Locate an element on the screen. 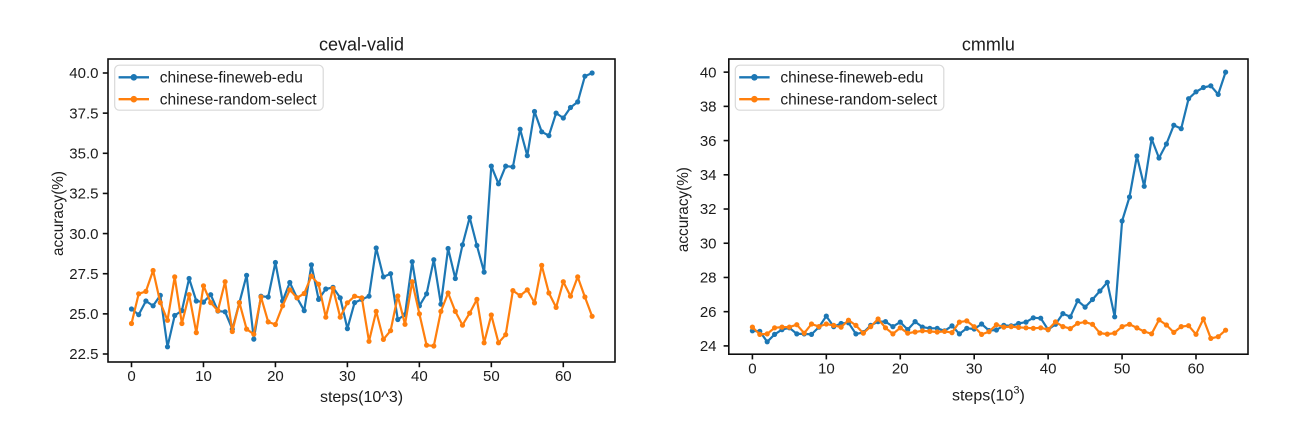 Image resolution: width=1303 pixels, height=446 pixels. svg-text: 38 is located at coordinates (708, 107).